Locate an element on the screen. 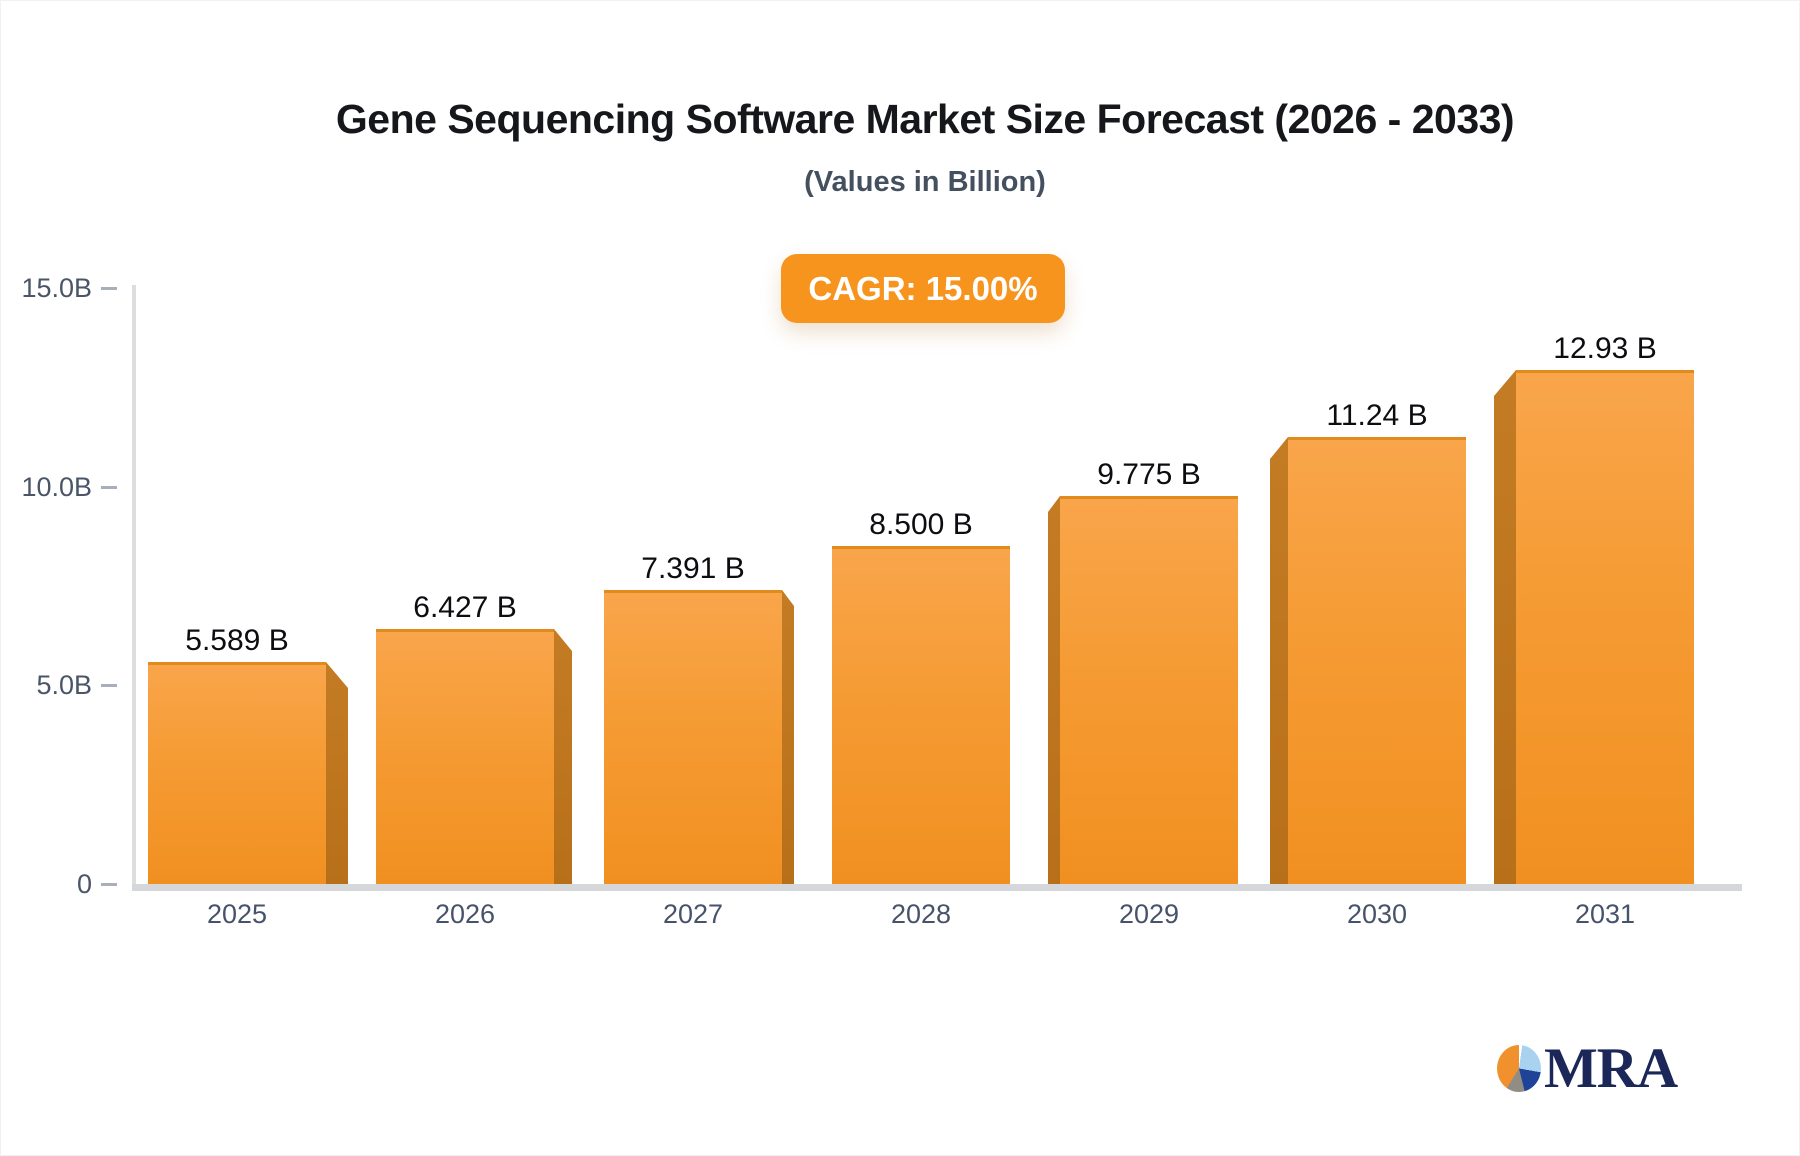 The height and width of the screenshot is (1156, 1800). bar-side-2027 is located at coordinates (788, 737).